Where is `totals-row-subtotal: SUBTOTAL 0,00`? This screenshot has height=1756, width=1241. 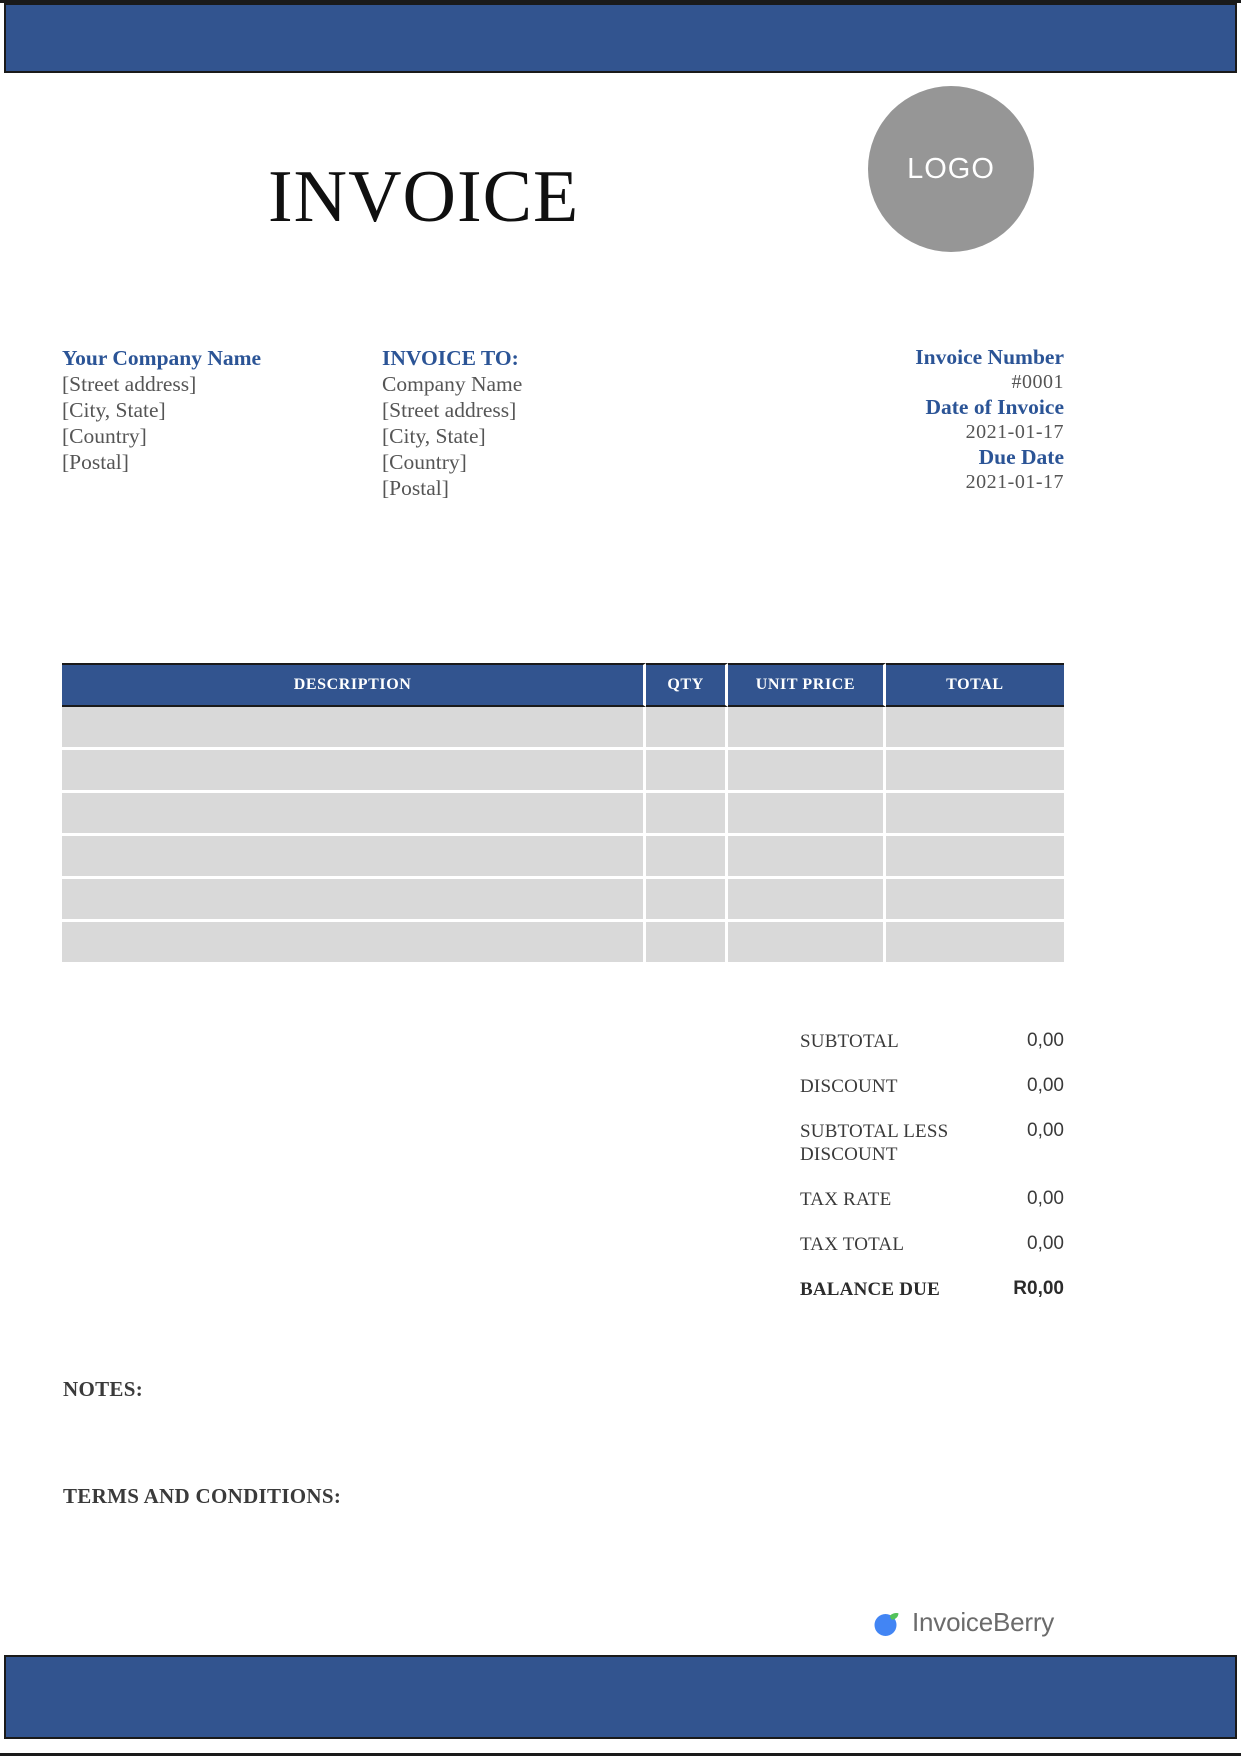 totals-row-subtotal: SUBTOTAL 0,00 is located at coordinates (932, 1041).